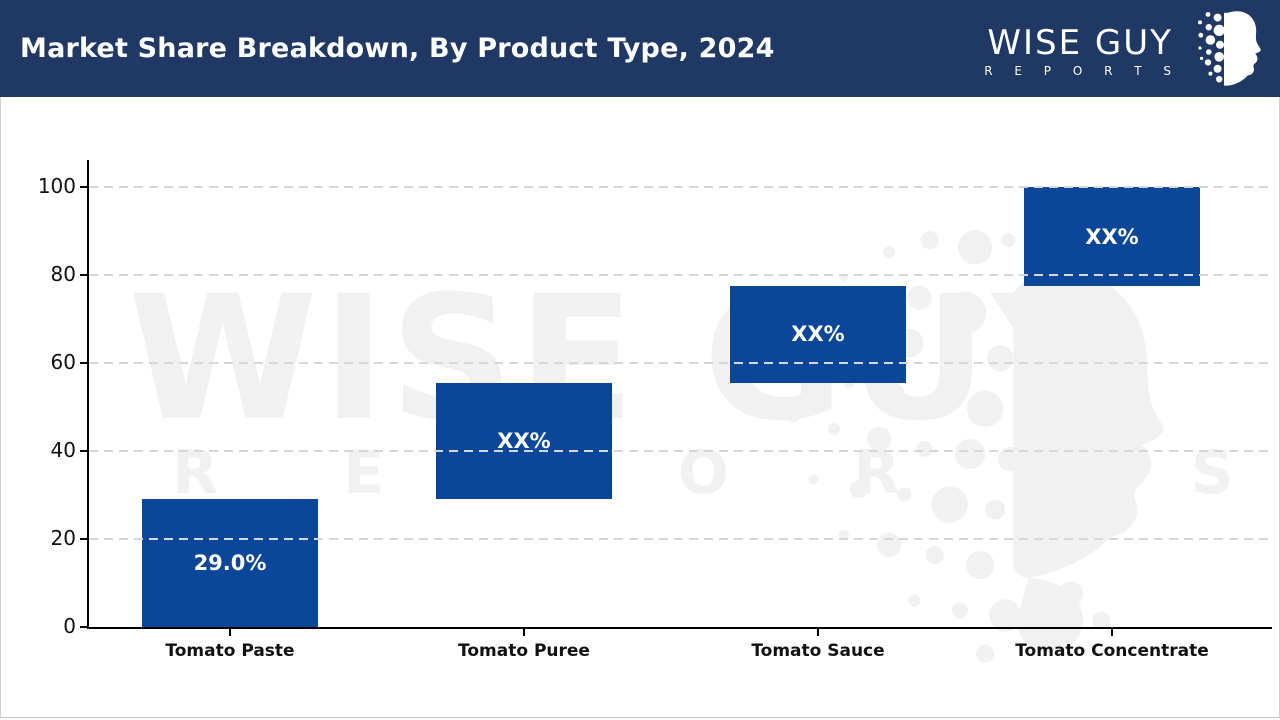  Describe the element at coordinates (1112, 651) in the screenshot. I see `x-category-label: Tomato Concentrate` at that location.